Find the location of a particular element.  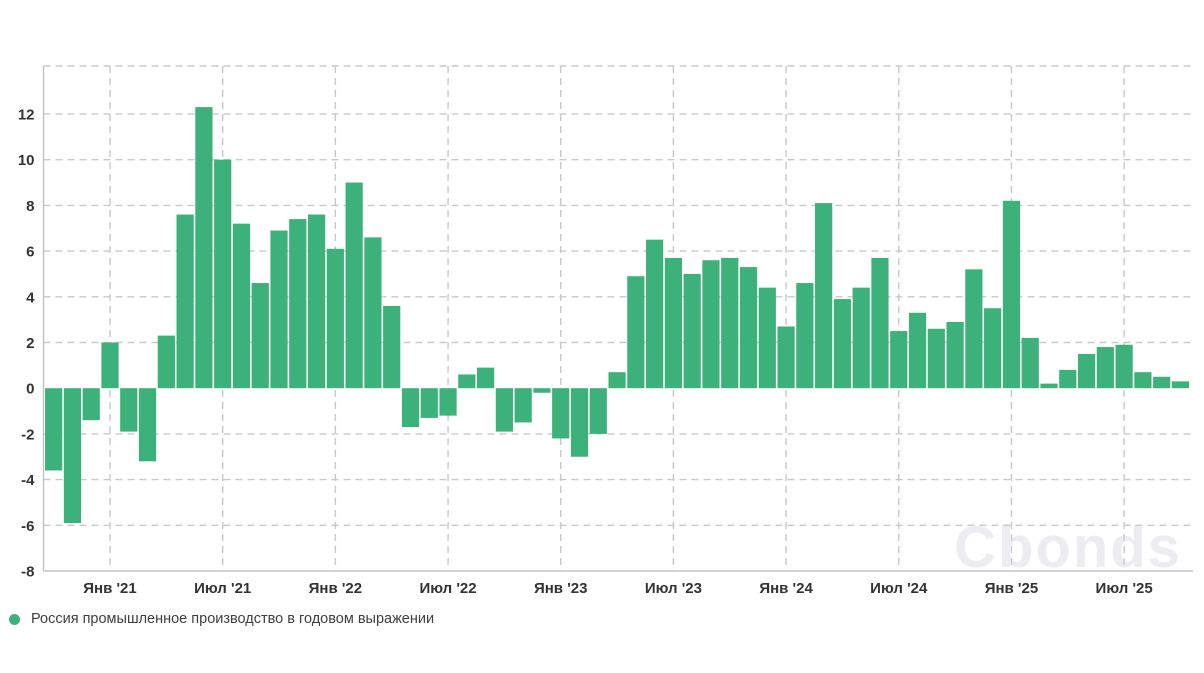

x-tick-label: Июл '25 is located at coordinates (1124, 588).